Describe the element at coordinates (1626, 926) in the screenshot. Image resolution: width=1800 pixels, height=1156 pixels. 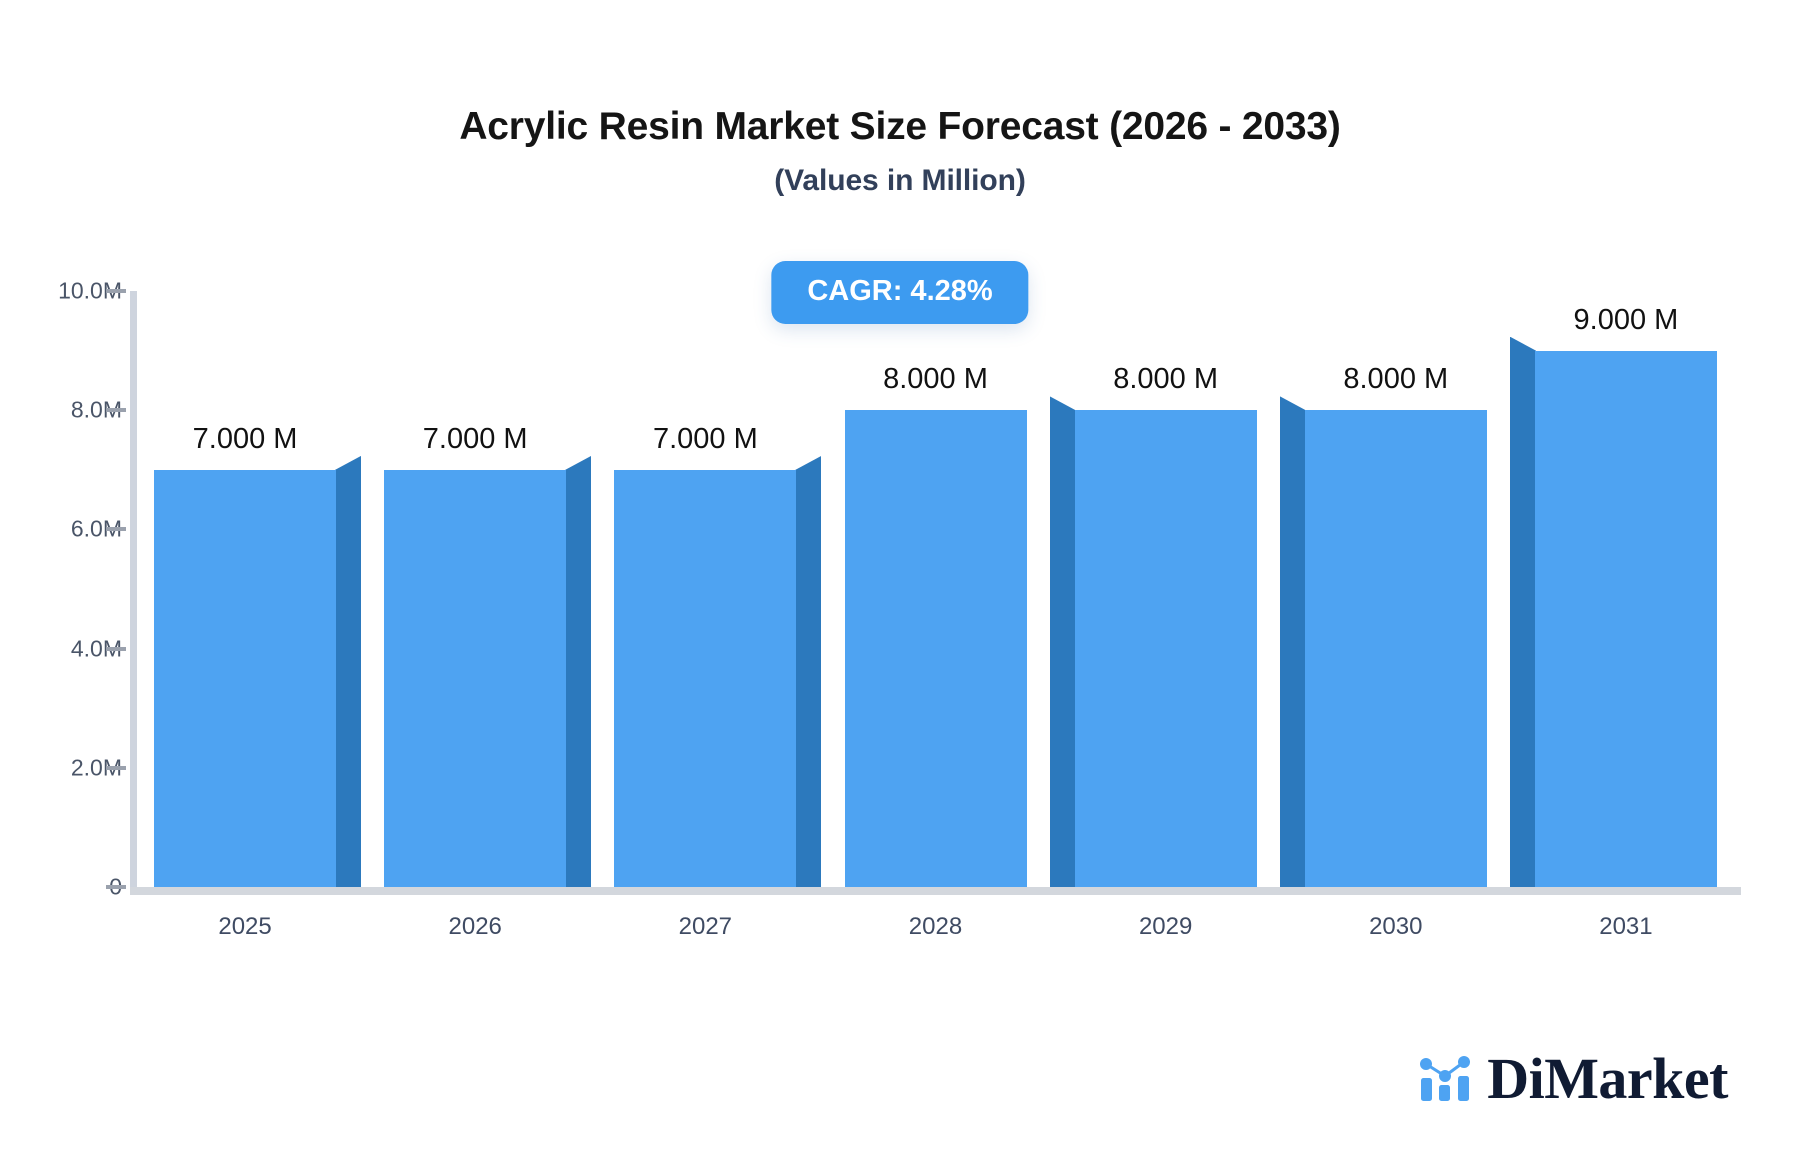
I see `x-axis-tick-label: 2031` at that location.